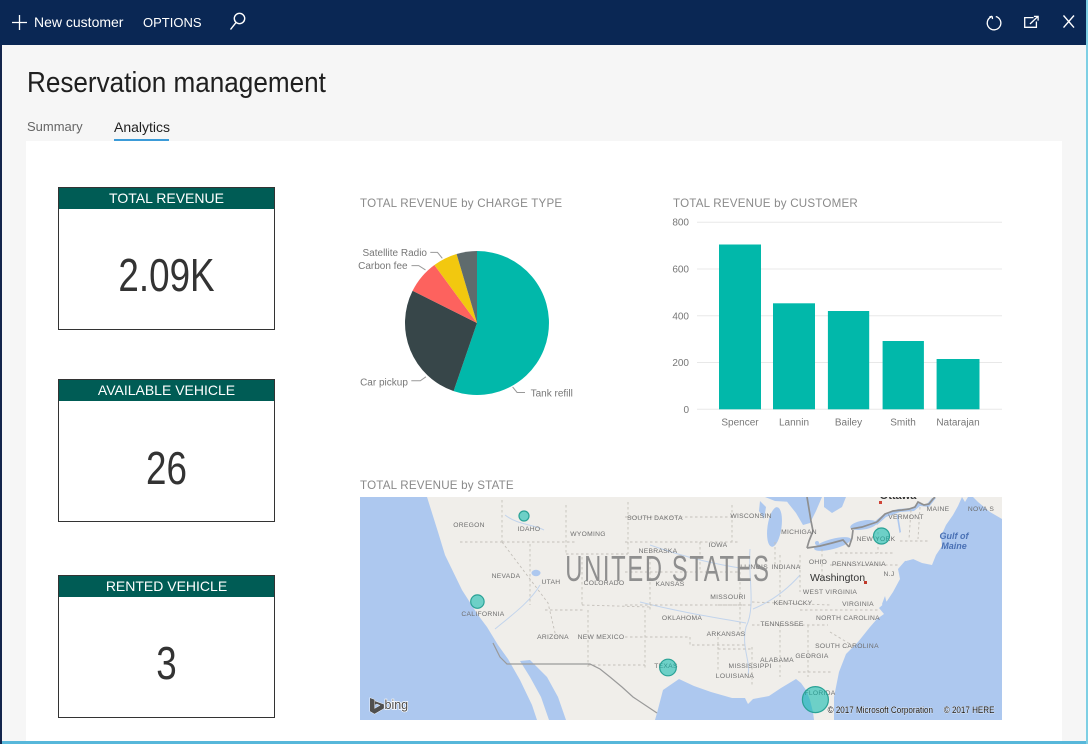 This screenshot has width=1088, height=746. What do you see at coordinates (529, 529) in the screenshot?
I see `svg-text: IDAHO` at bounding box center [529, 529].